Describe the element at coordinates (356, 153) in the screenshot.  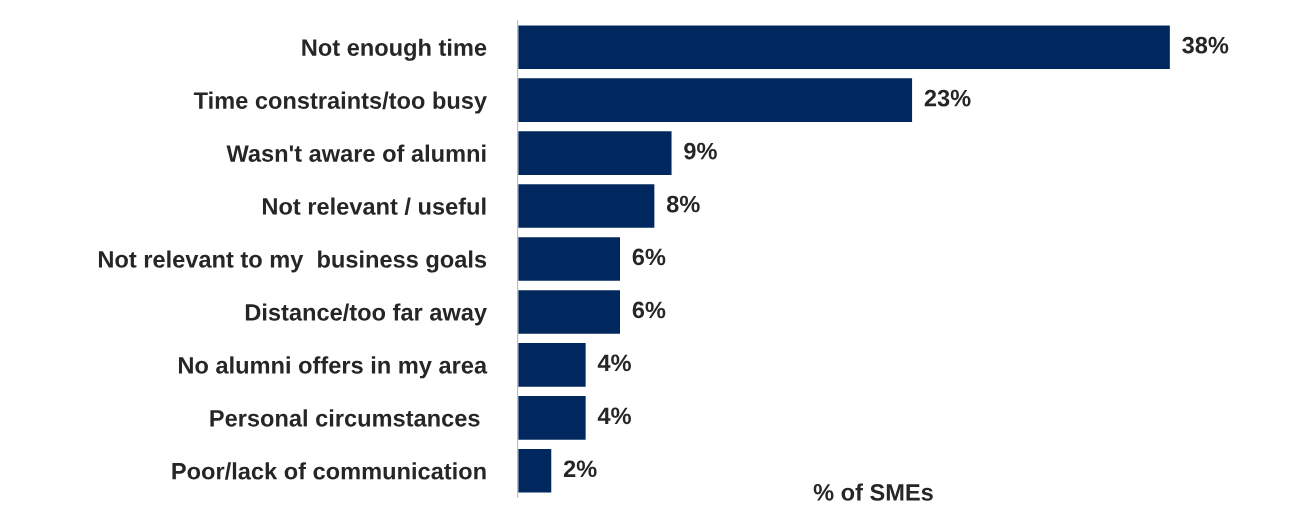
I see `y-tick-label: Wasn't aware of alumni` at that location.